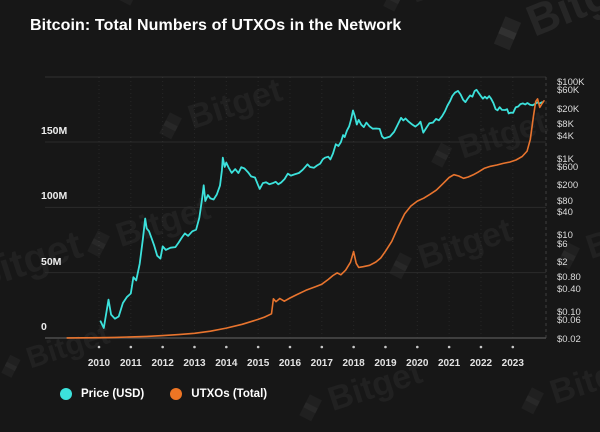 The image size is (600, 432). Describe the element at coordinates (417, 363) in the screenshot. I see `x-axis-year-label: 2020` at that location.